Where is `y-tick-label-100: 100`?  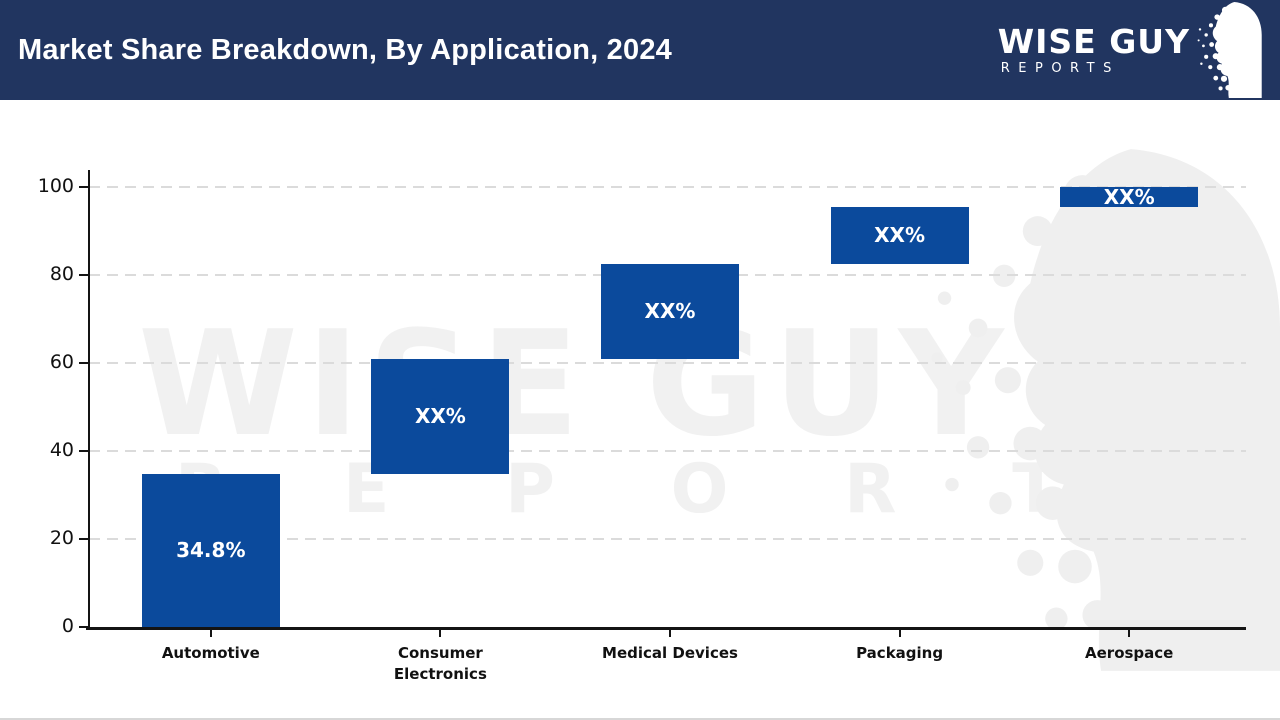
y-tick-label-100: 100 is located at coordinates (55, 186).